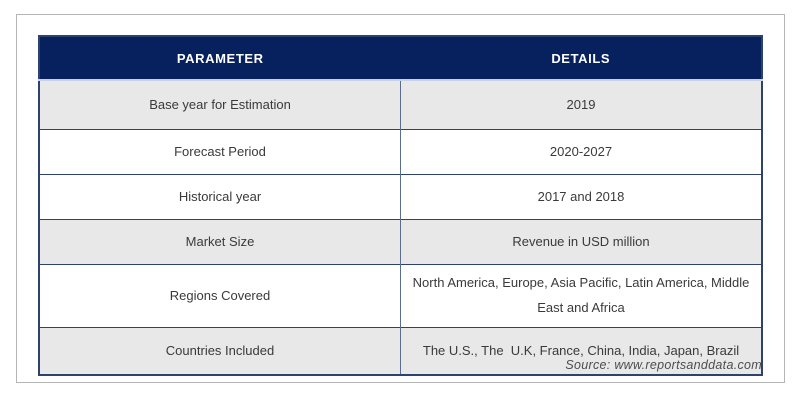  I want to click on table-row: Forecast Period 2020-2027, so click(400, 152).